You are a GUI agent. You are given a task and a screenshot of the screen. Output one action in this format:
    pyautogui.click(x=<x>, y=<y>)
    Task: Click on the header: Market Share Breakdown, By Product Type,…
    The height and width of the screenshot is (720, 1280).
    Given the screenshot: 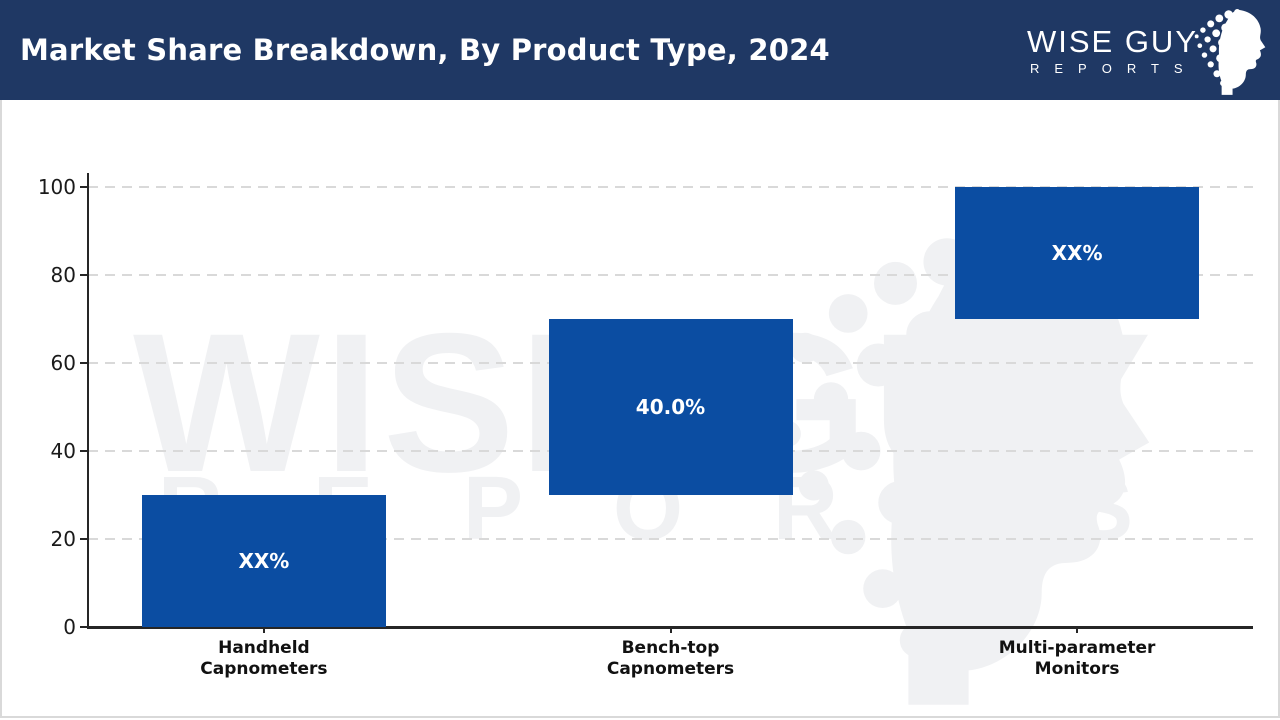 What is the action you would take?
    pyautogui.click(x=640, y=50)
    